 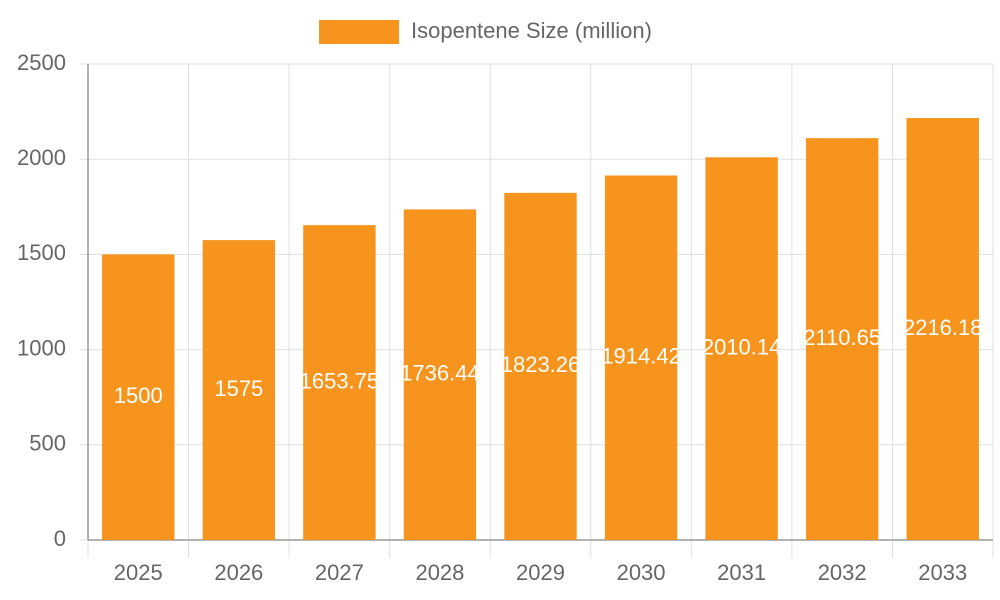 I want to click on y-tick-label: 1500, so click(x=41, y=252).